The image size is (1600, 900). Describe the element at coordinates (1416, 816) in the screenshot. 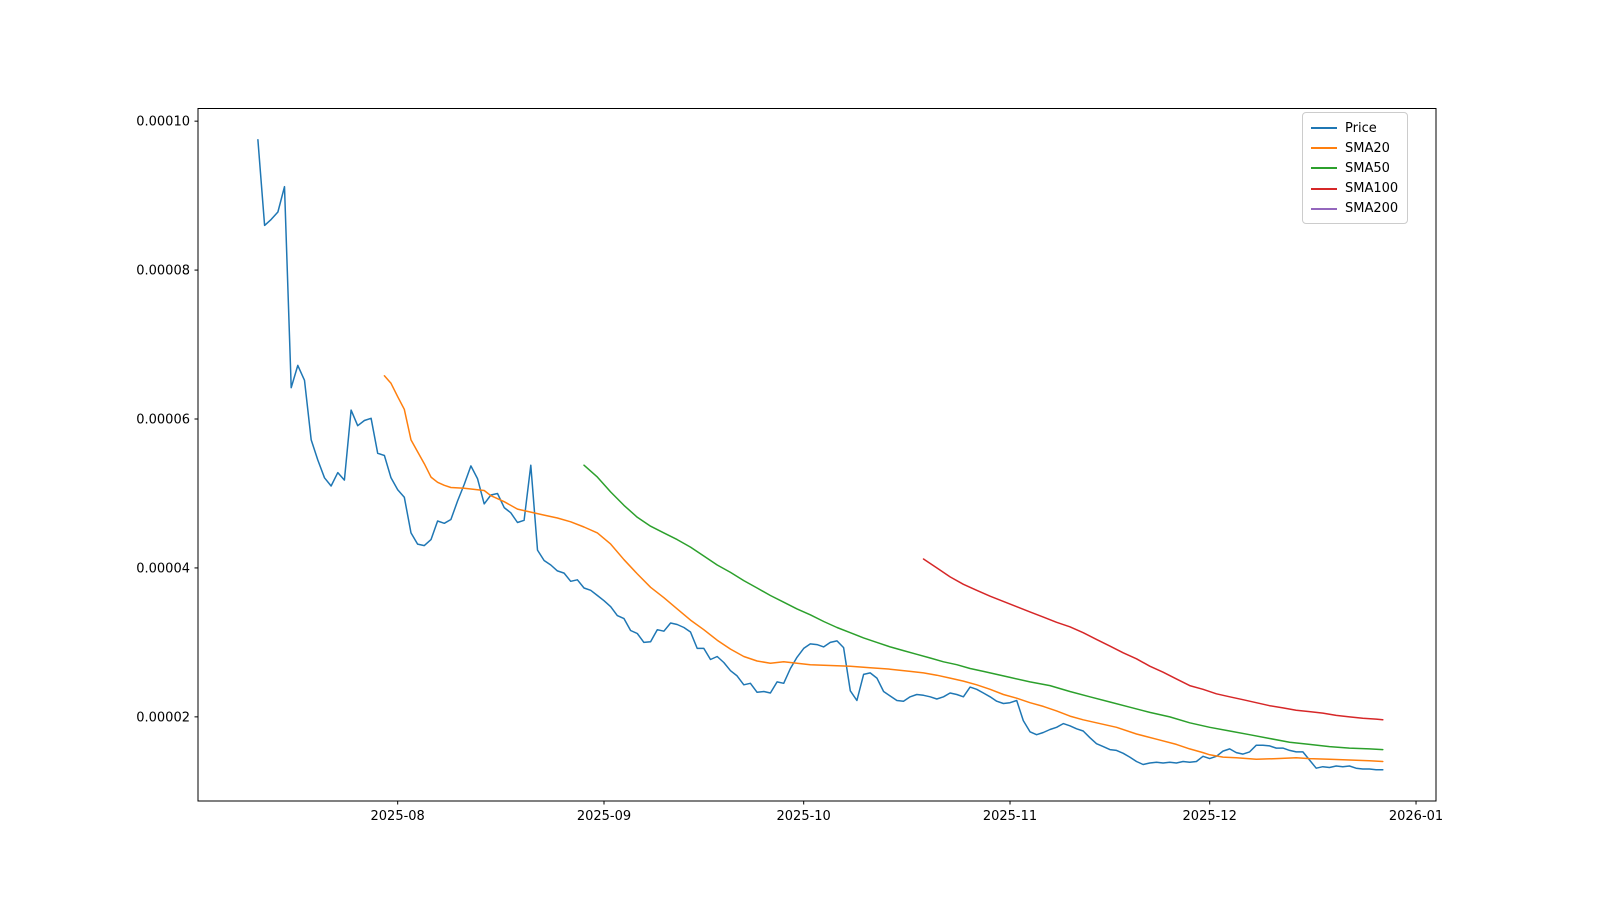

I see `x-tick-label: 2026-01` at that location.